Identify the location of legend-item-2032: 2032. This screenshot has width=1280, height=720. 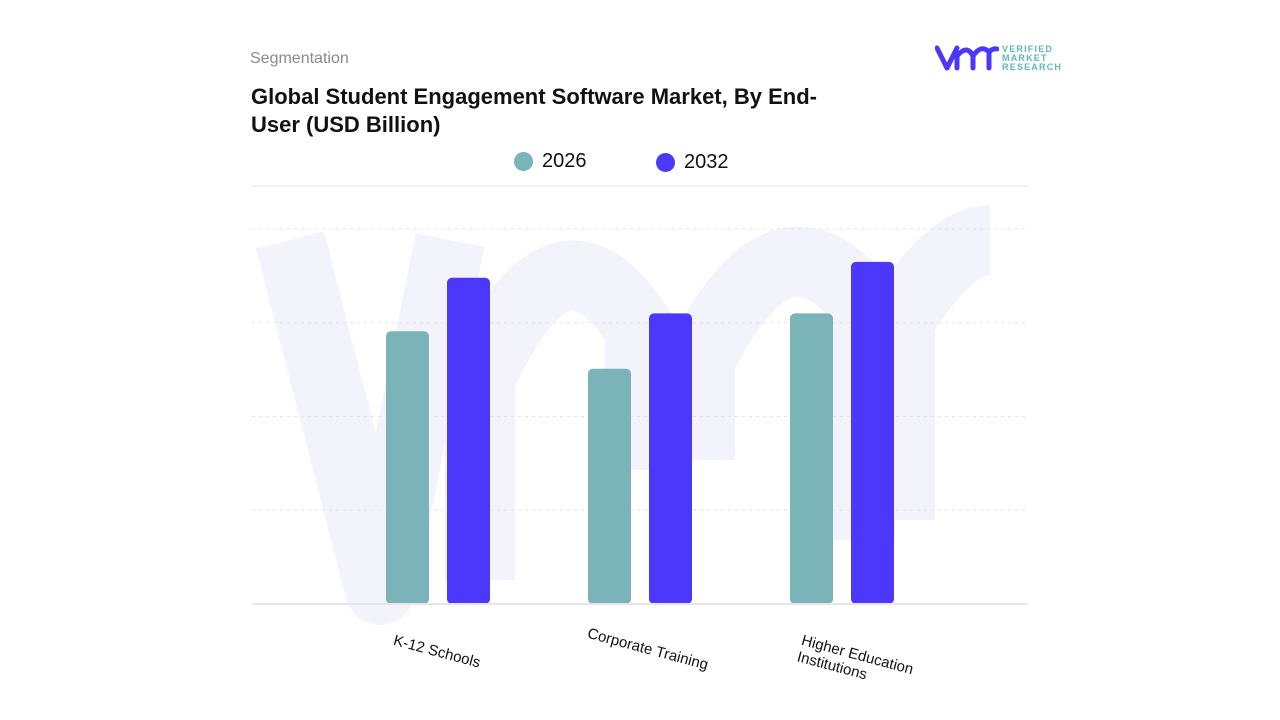
(692, 162).